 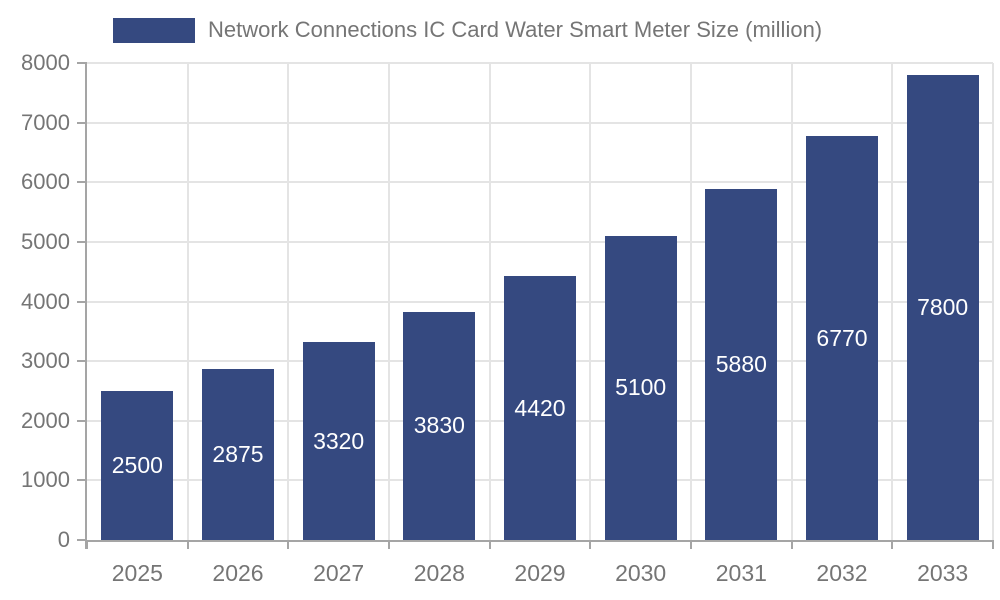 I want to click on x-axis-line, so click(x=539, y=541).